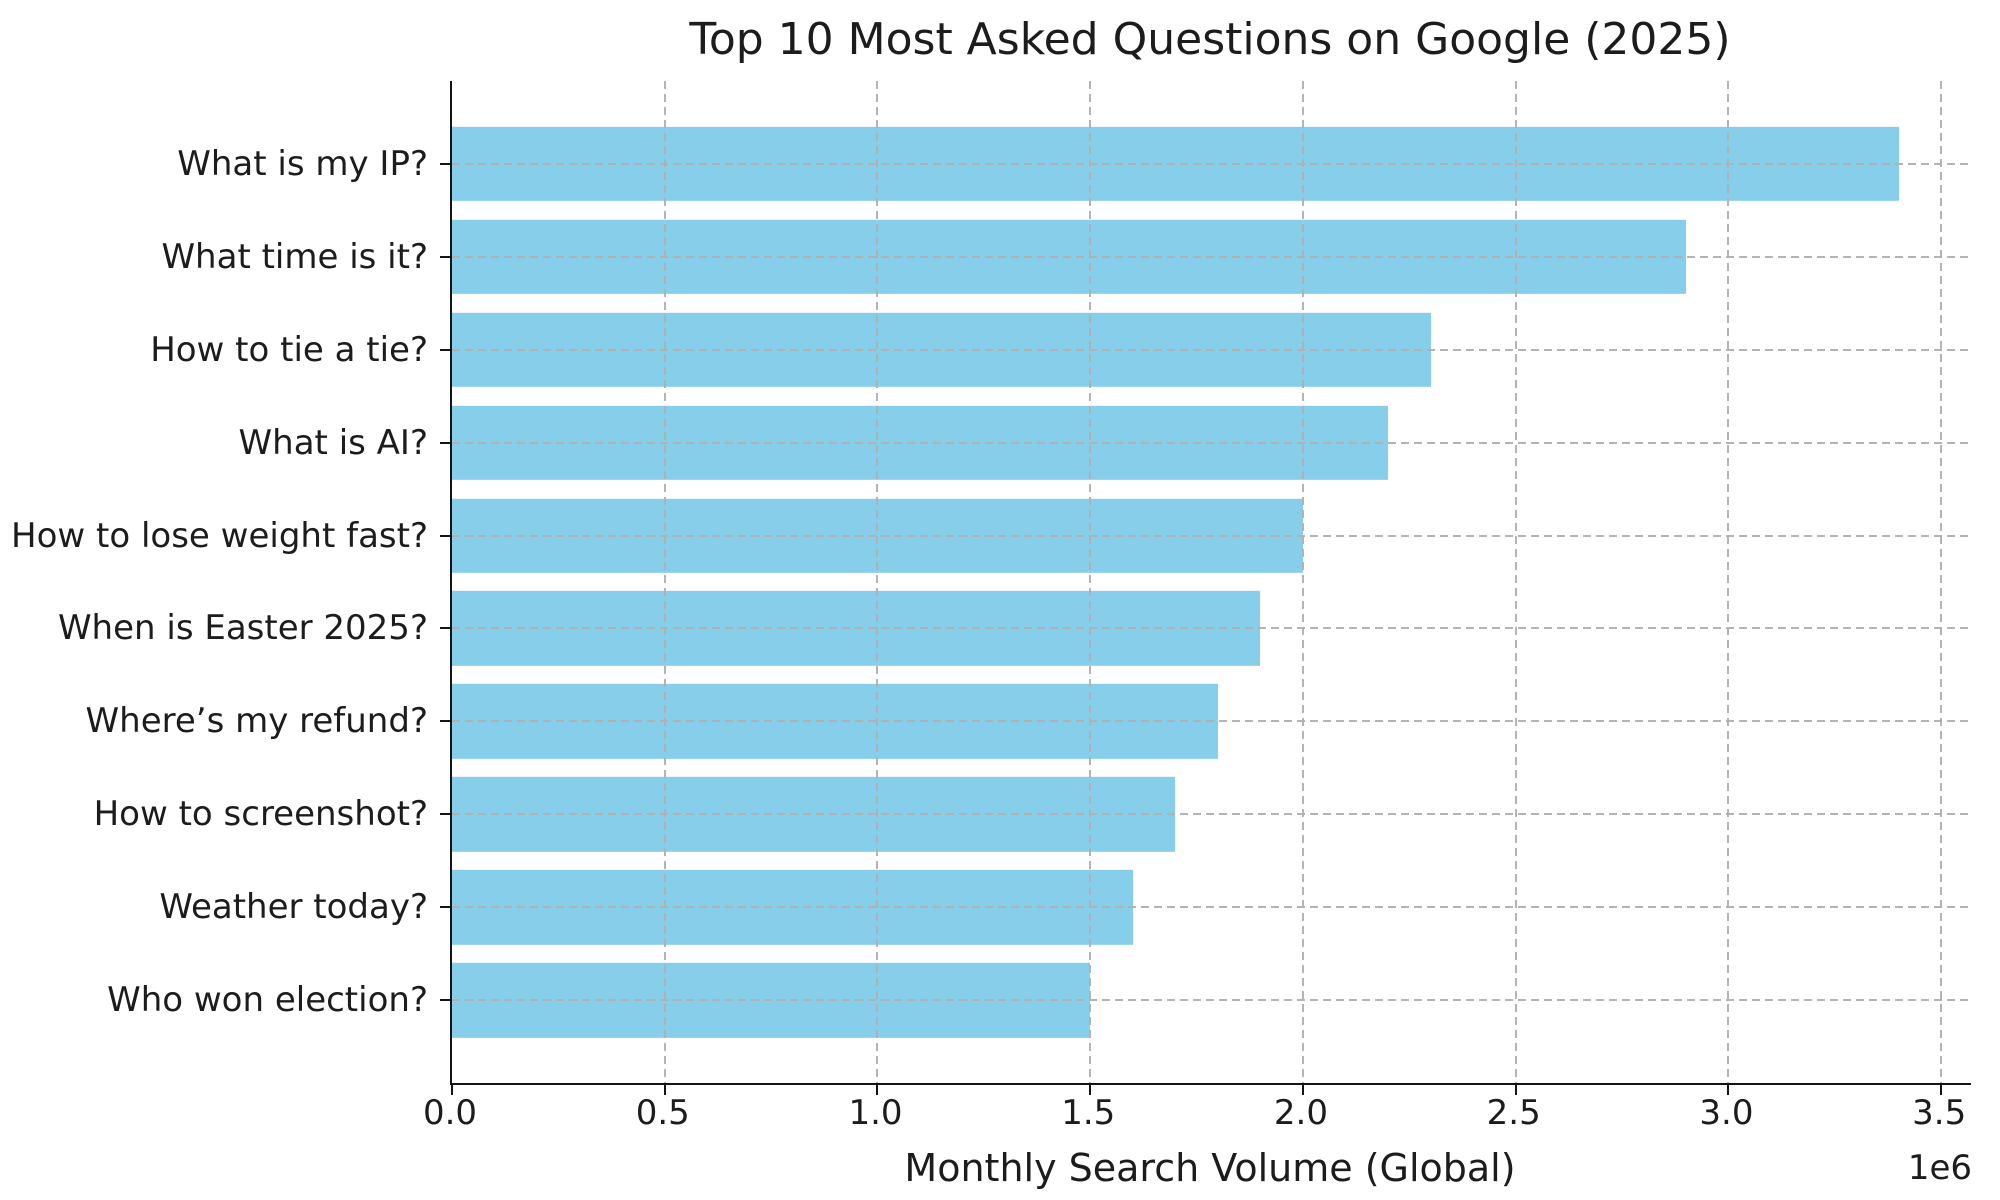 The image size is (2000, 1200). What do you see at coordinates (875, 1113) in the screenshot?
I see `x-tick-label: 1.0` at bounding box center [875, 1113].